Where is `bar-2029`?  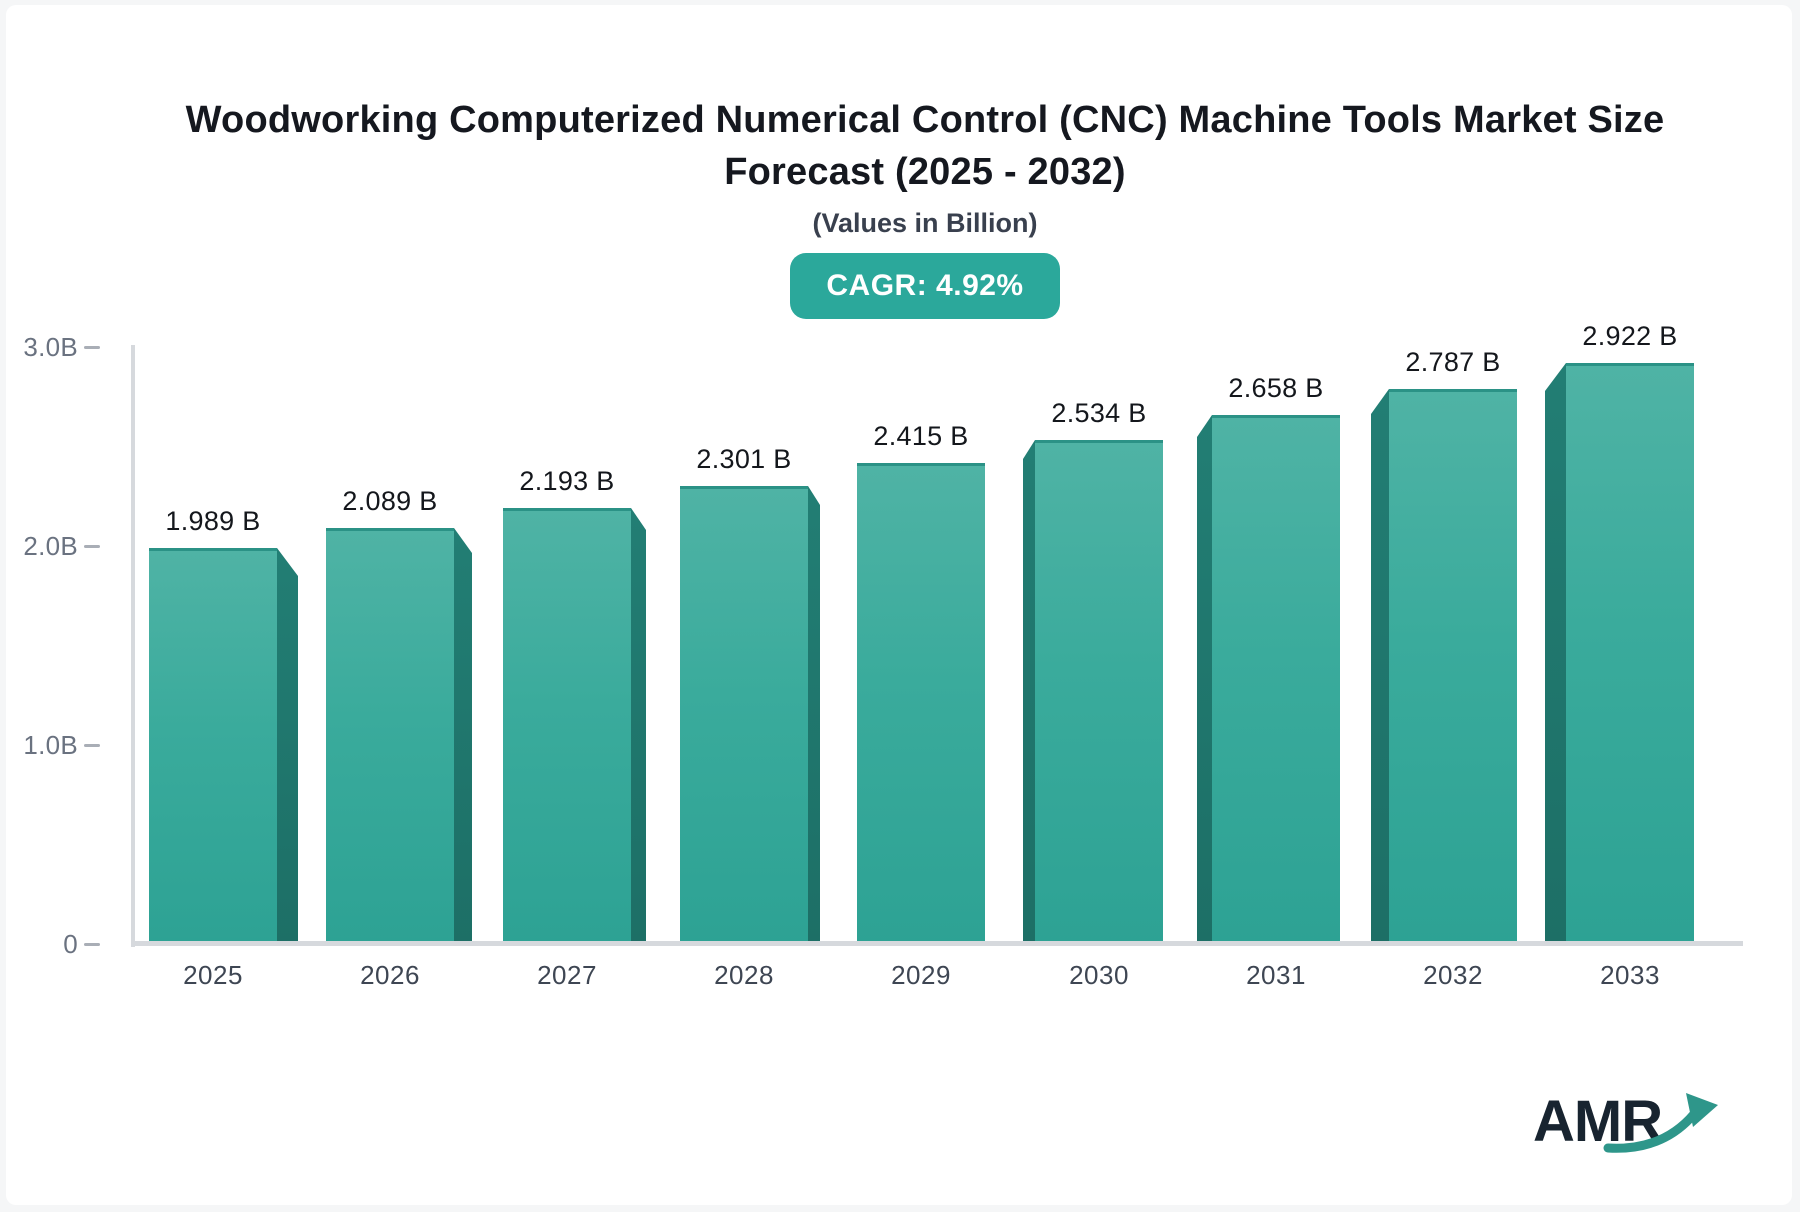
bar-2029 is located at coordinates (921, 703).